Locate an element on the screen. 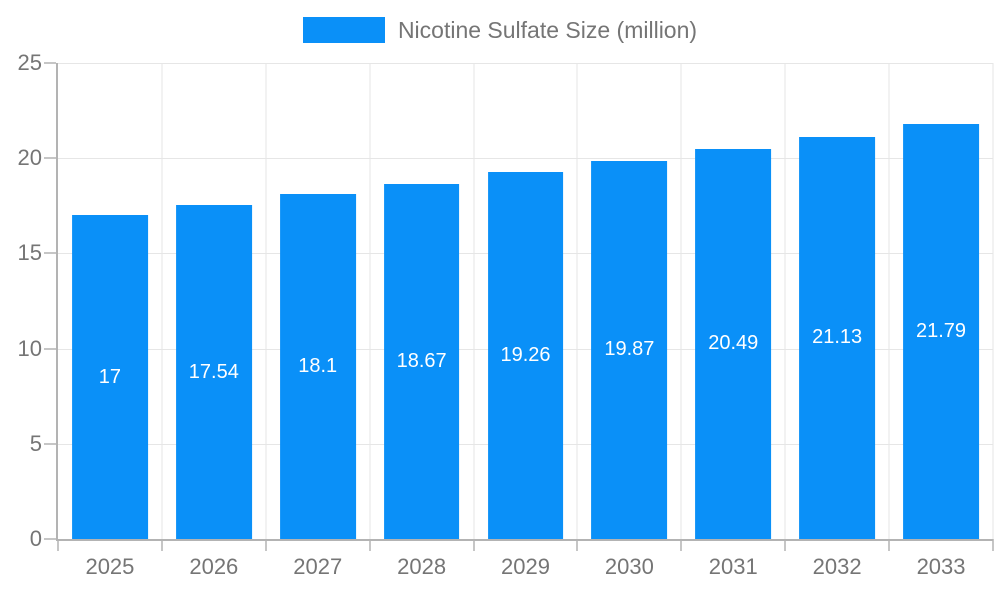  bar-value-label: 17.54 is located at coordinates (213, 371).